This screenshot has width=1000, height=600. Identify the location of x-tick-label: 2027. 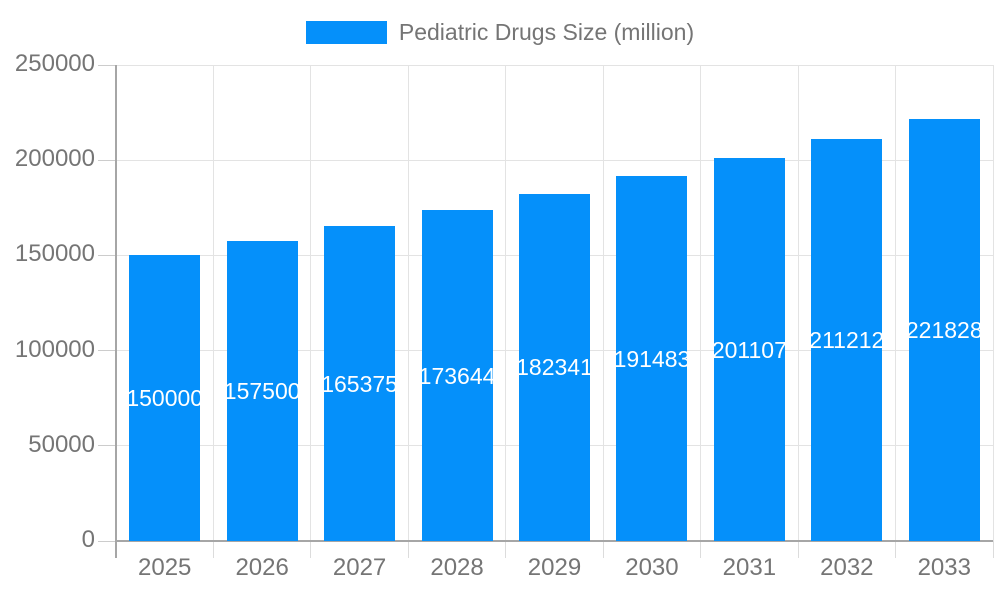
(359, 567).